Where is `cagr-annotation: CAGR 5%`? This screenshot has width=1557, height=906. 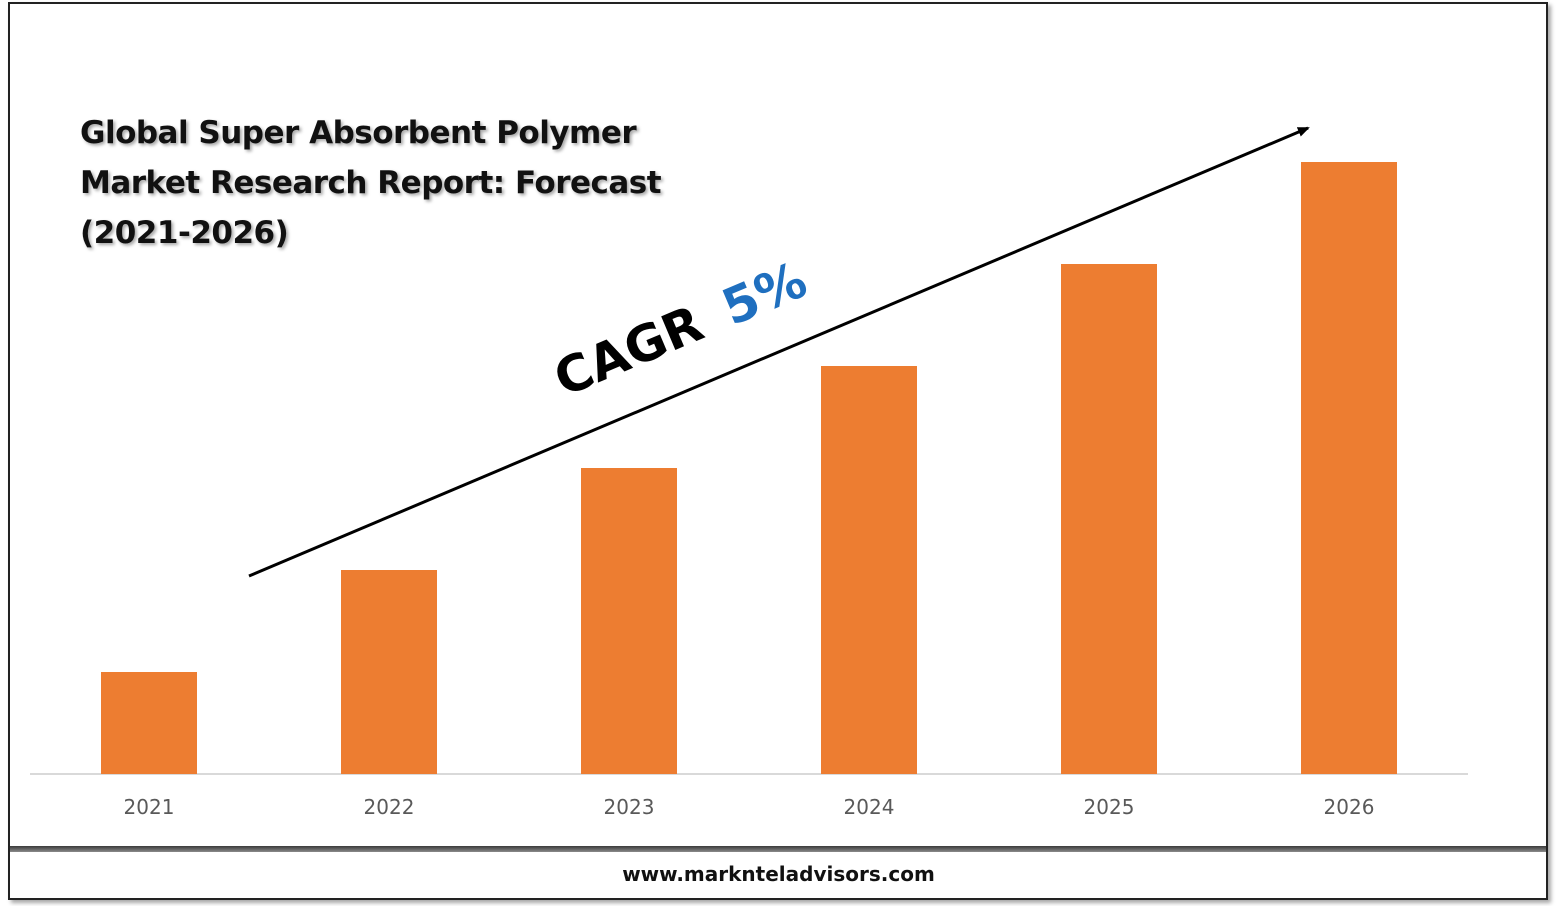 cagr-annotation: CAGR 5% is located at coordinates (680, 329).